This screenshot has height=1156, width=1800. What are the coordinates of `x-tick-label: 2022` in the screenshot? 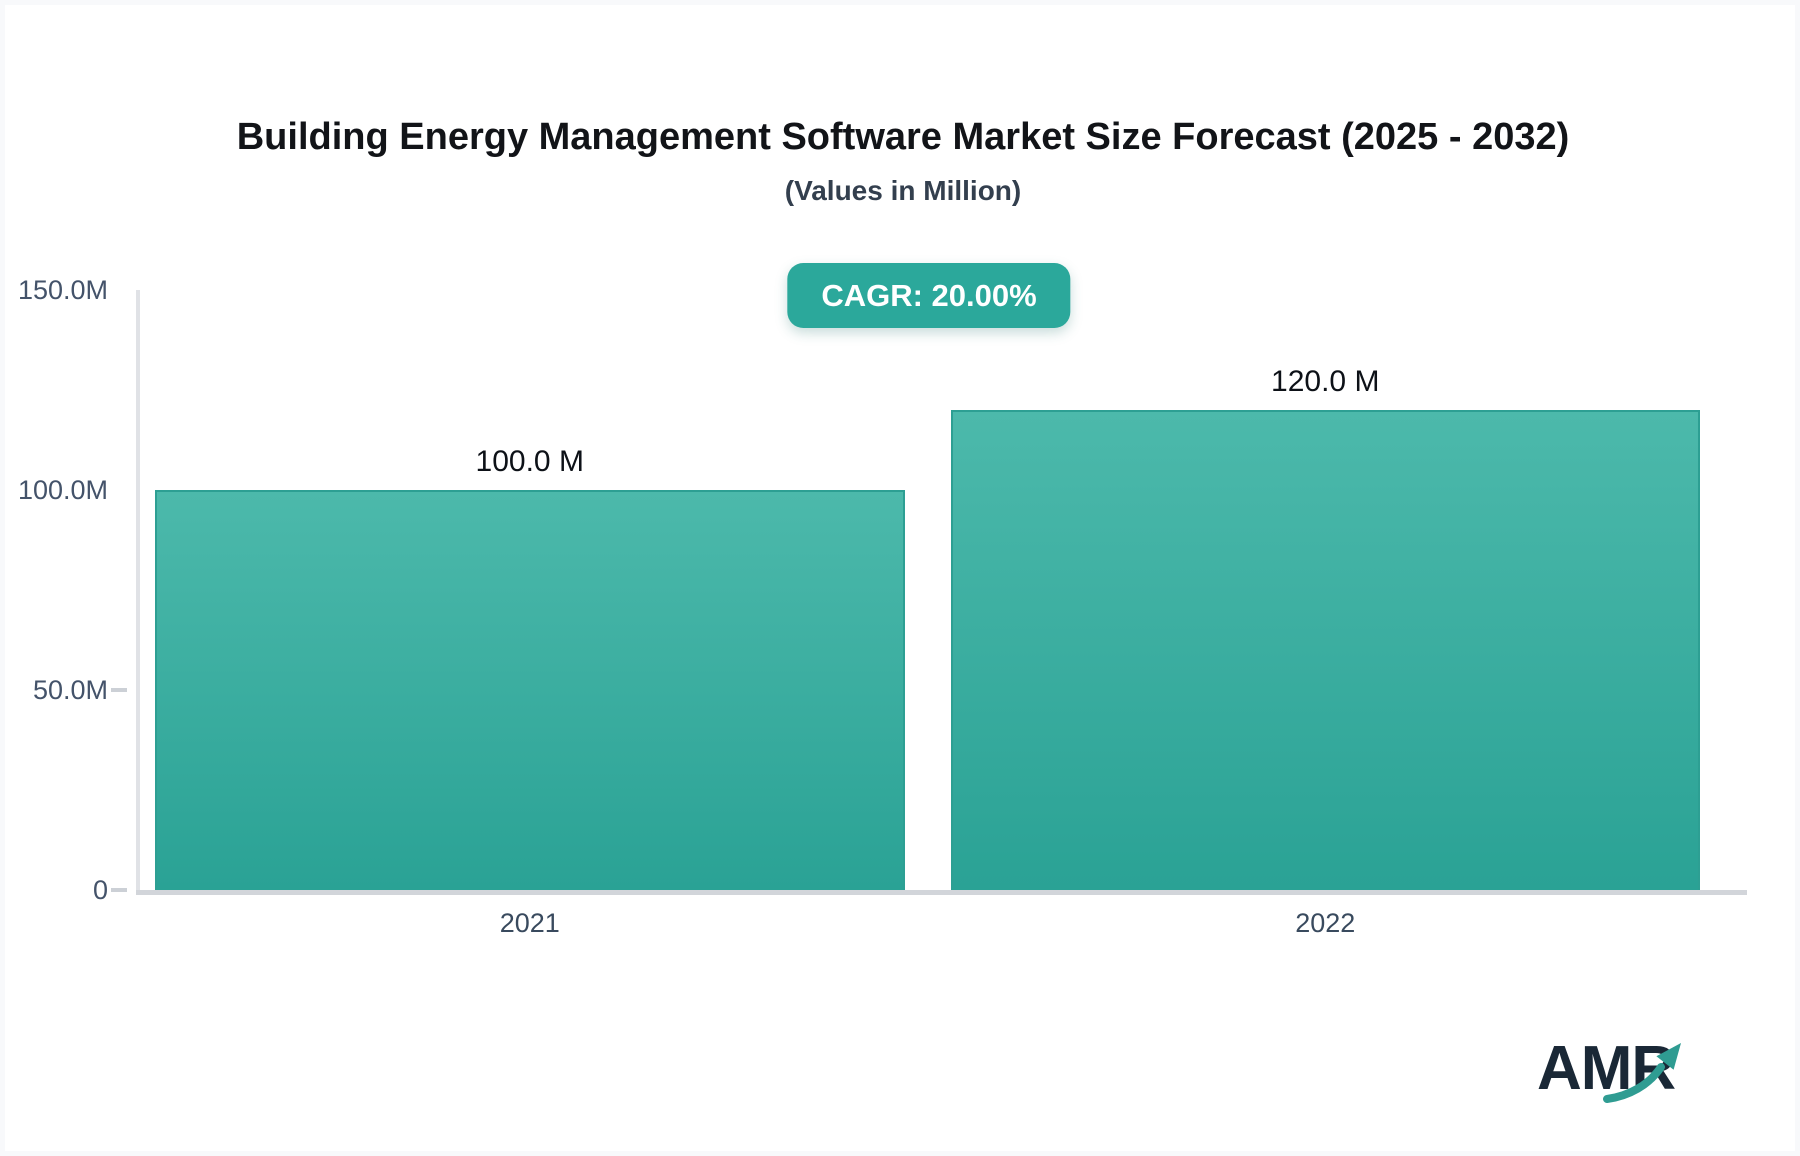 It's located at (1325, 923).